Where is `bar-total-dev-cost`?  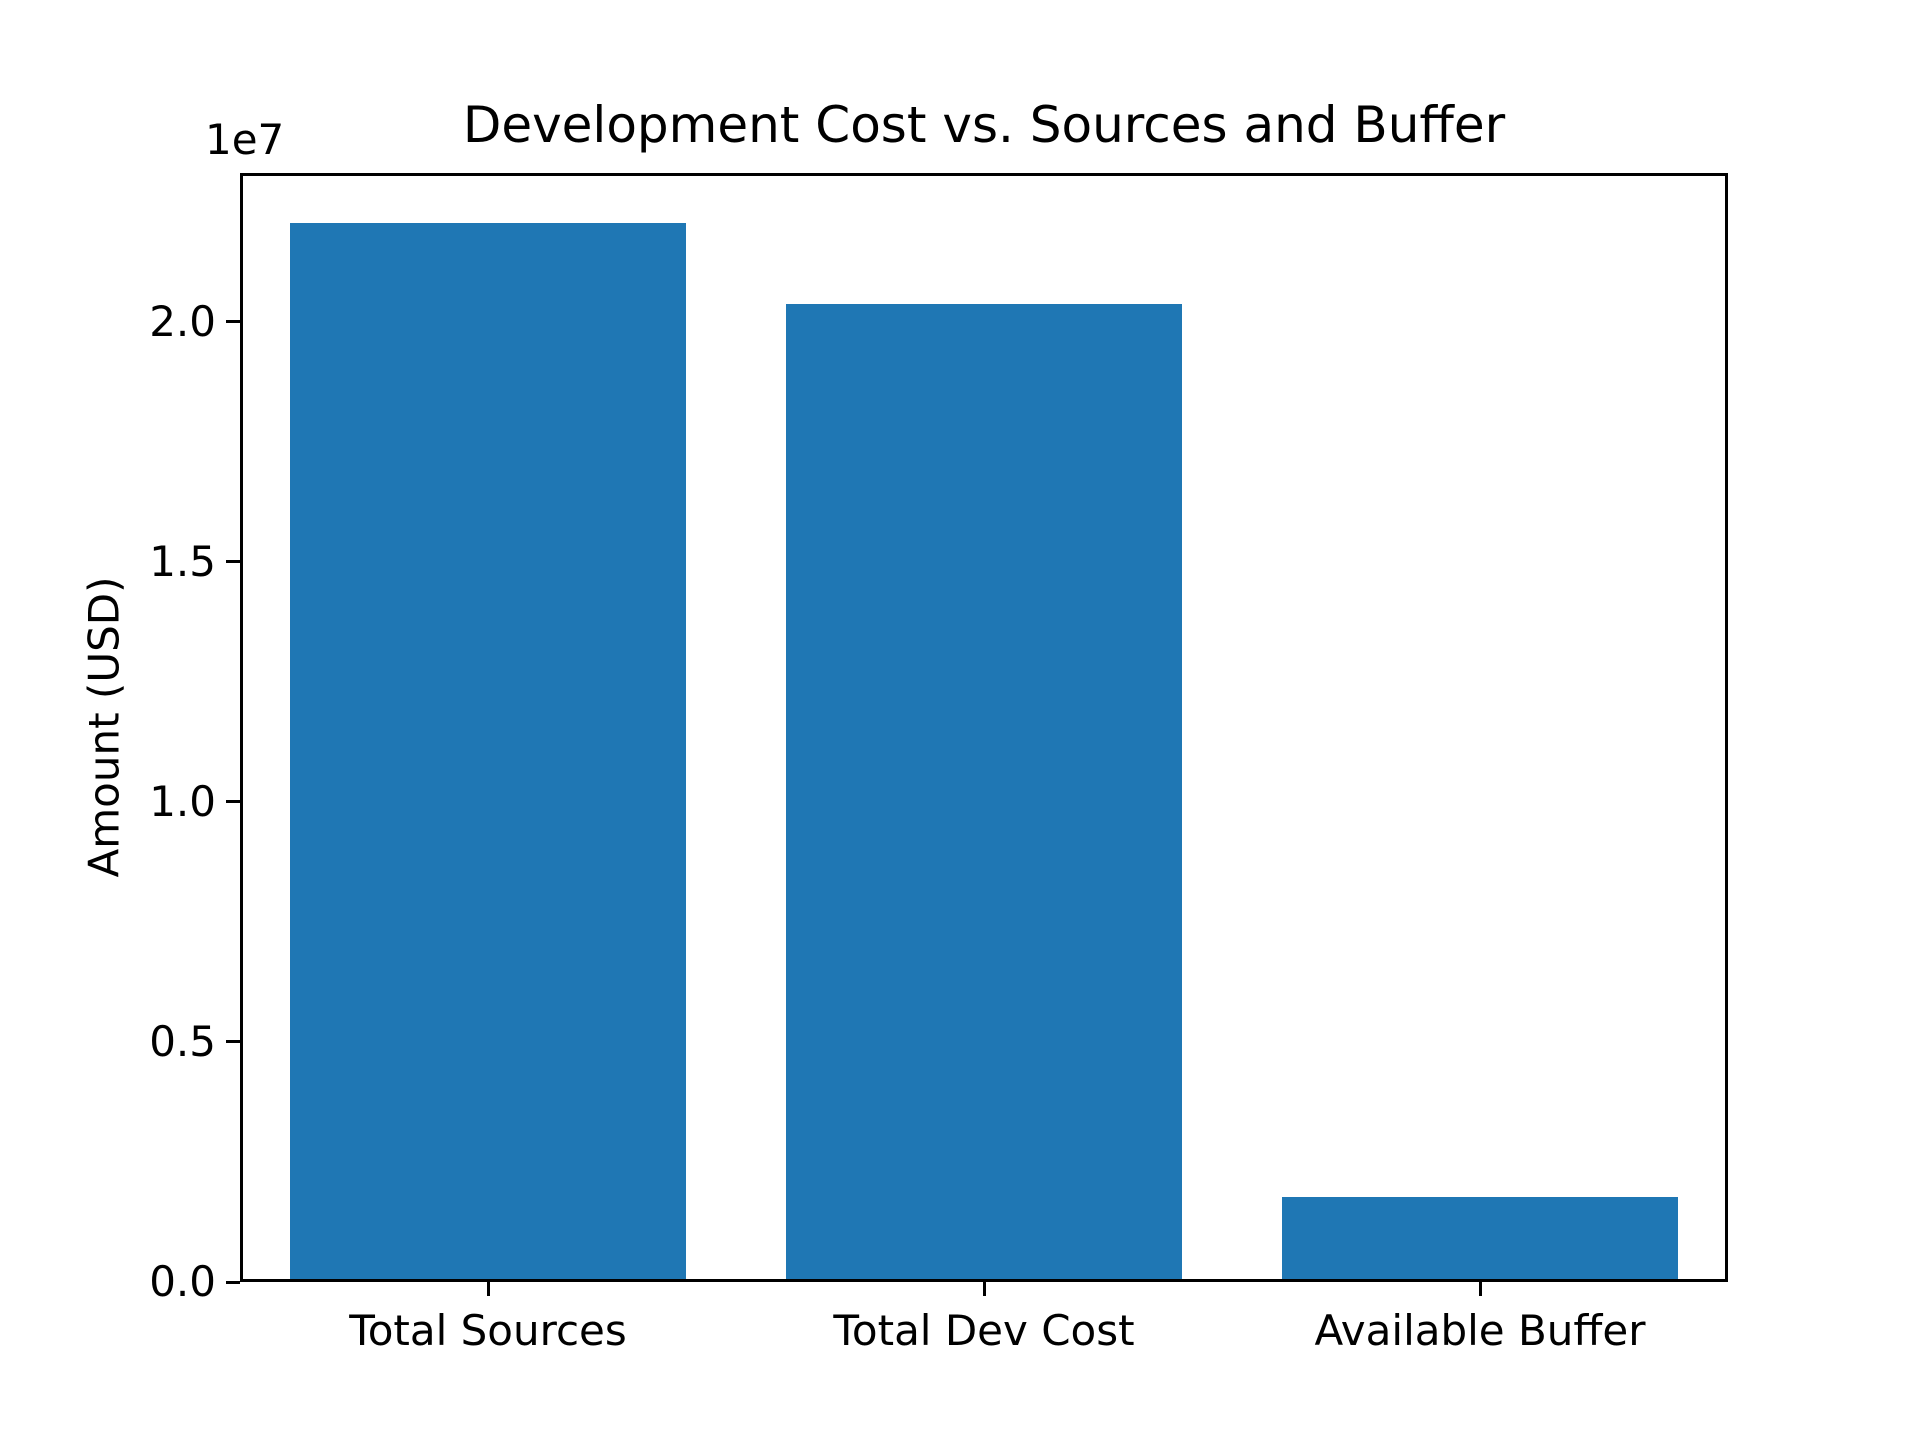 bar-total-dev-cost is located at coordinates (984, 791).